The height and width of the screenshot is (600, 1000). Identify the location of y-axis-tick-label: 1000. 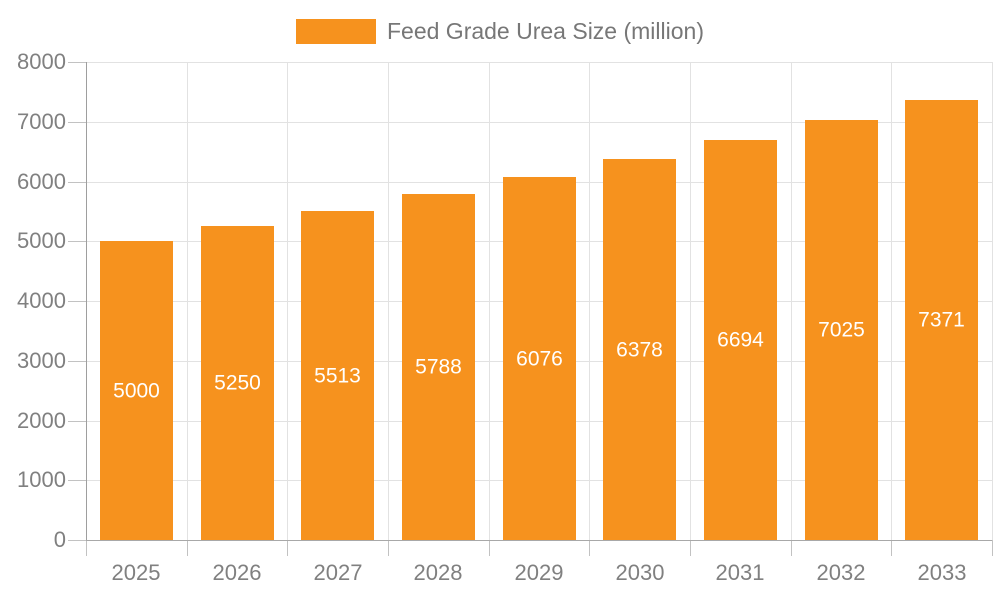
(41, 479).